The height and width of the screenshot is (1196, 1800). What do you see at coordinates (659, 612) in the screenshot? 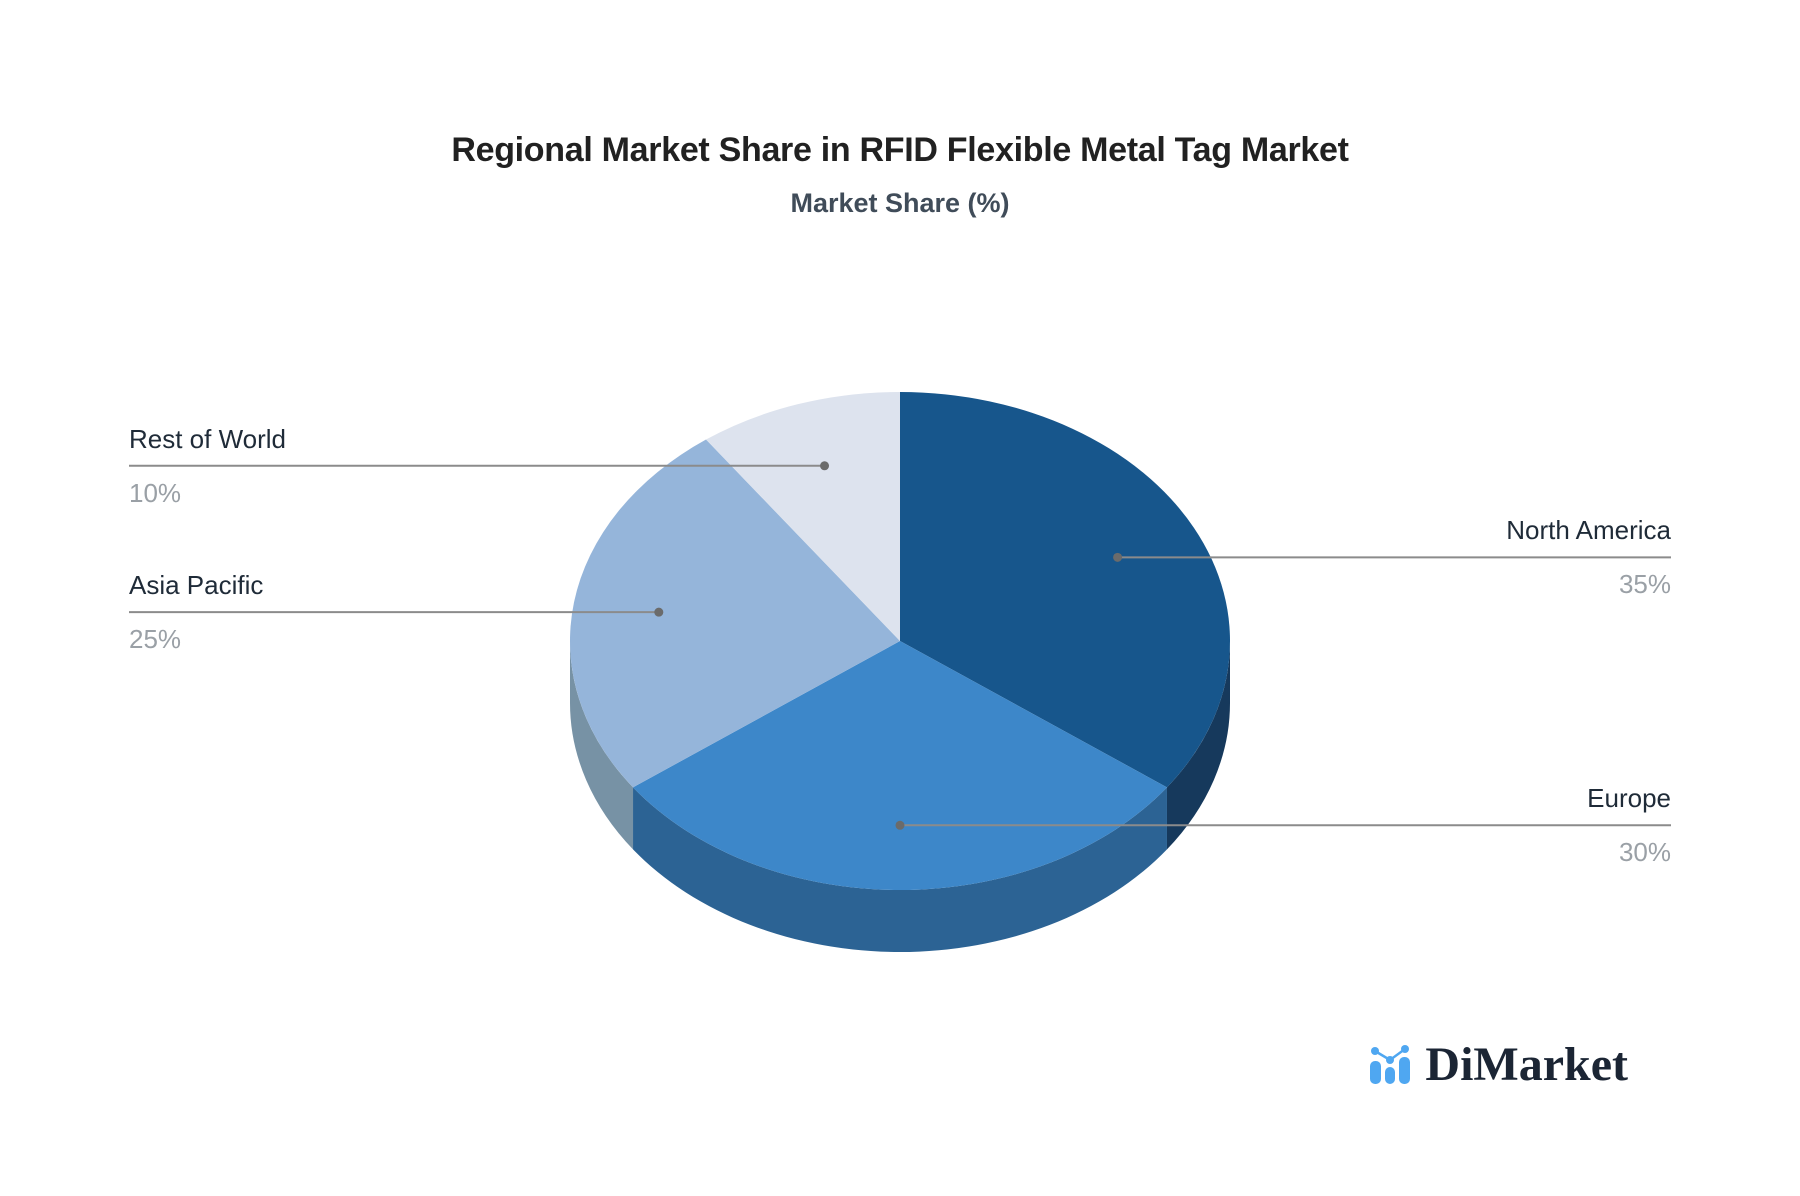
I see `leader-dot-asia-pacific` at bounding box center [659, 612].